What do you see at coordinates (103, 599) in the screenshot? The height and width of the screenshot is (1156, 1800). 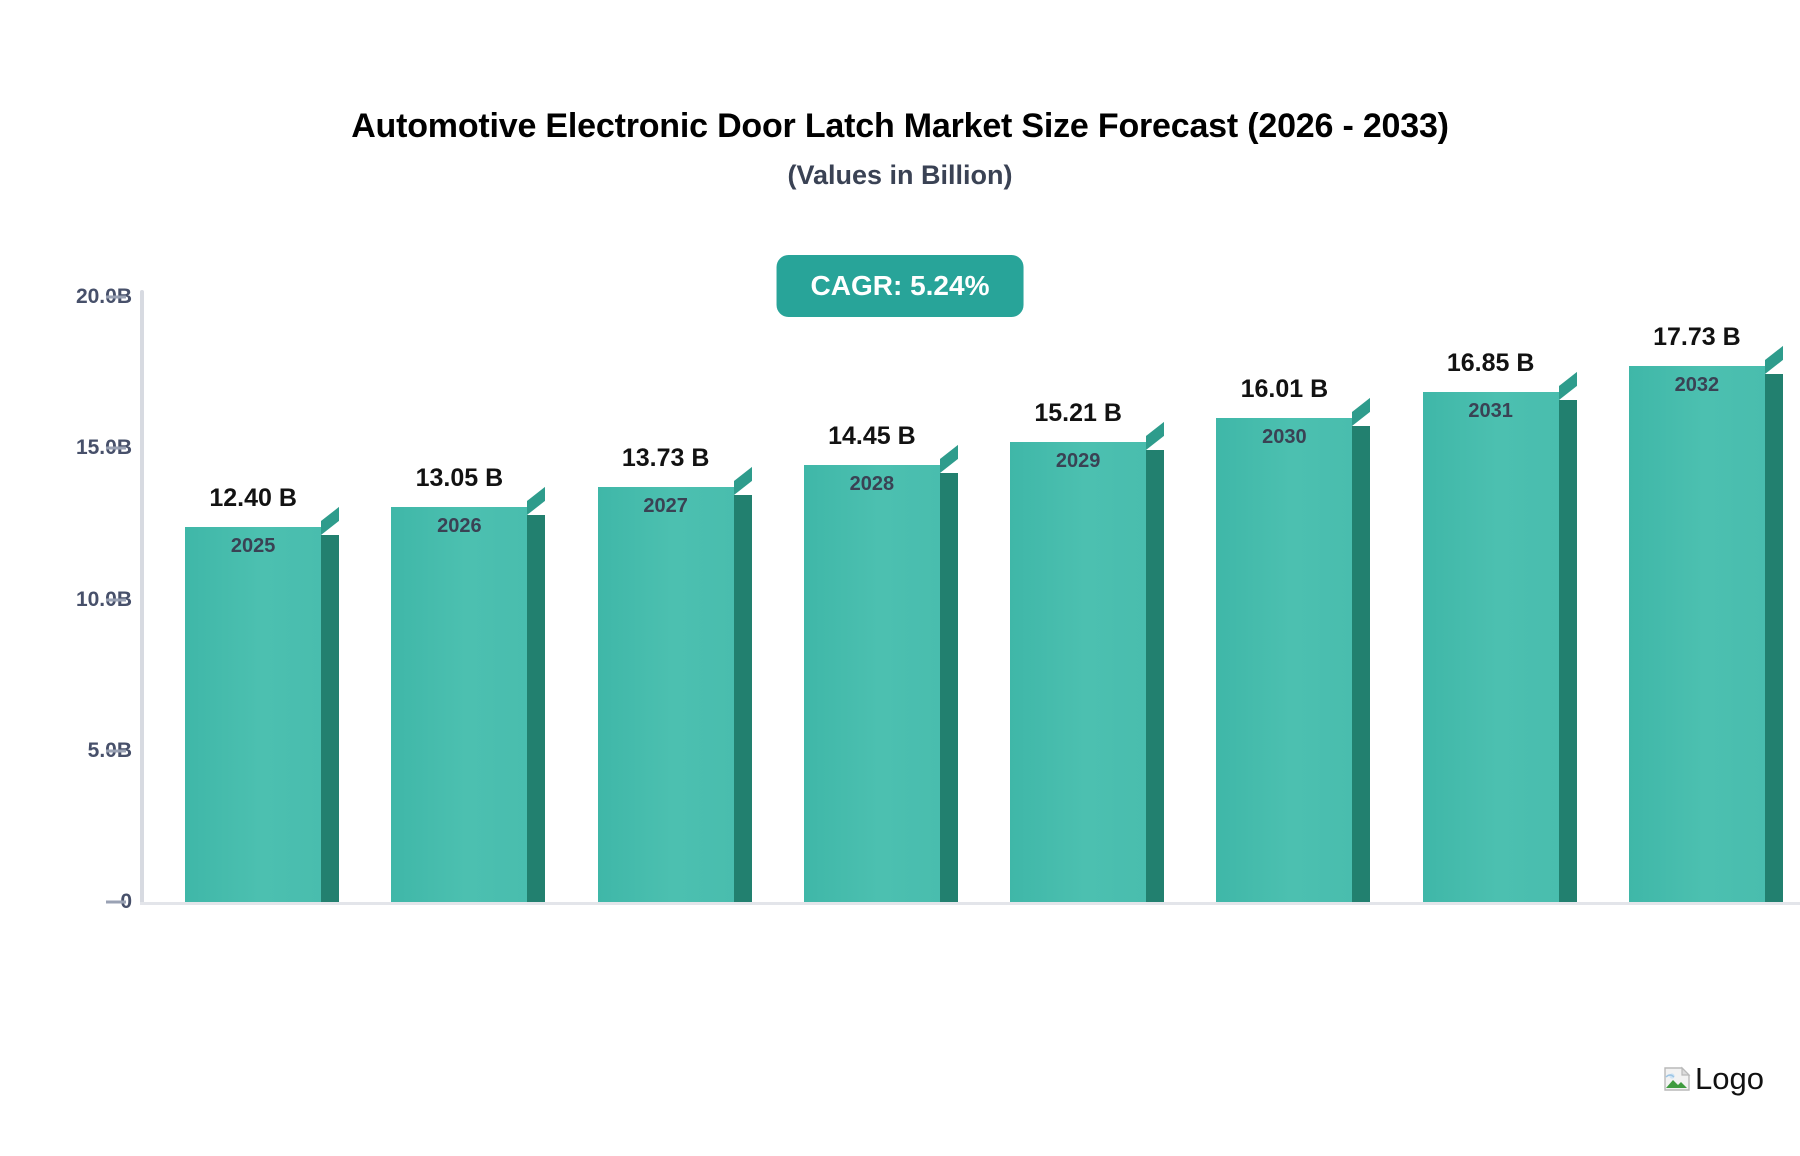 I see `y-axis-tick-label: 10.0B` at bounding box center [103, 599].